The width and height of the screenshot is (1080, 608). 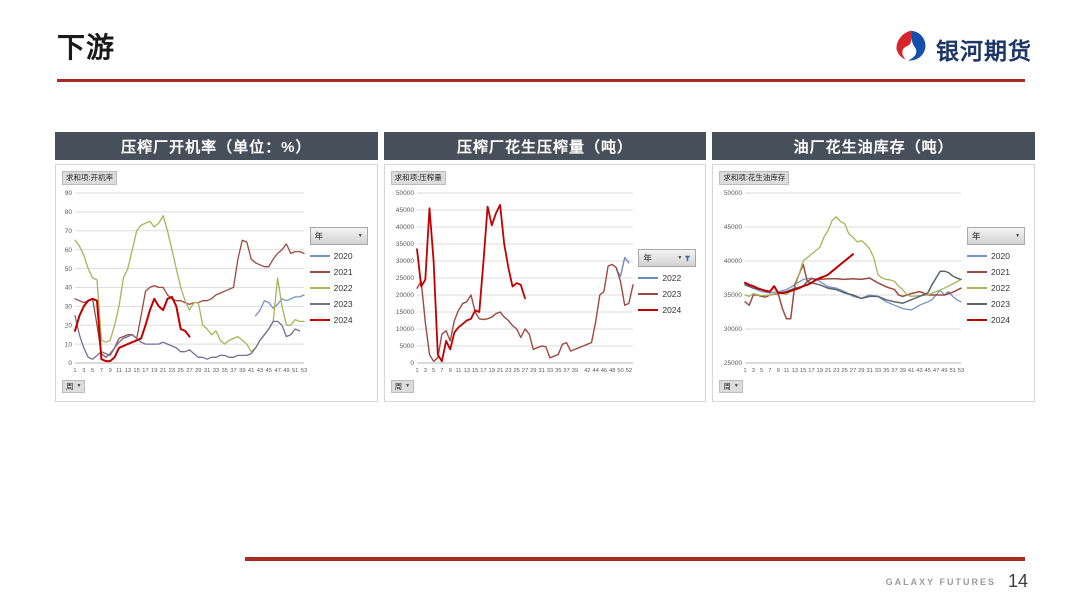 What do you see at coordinates (733, 261) in the screenshot?
I see `svg-text: 40000` at bounding box center [733, 261].